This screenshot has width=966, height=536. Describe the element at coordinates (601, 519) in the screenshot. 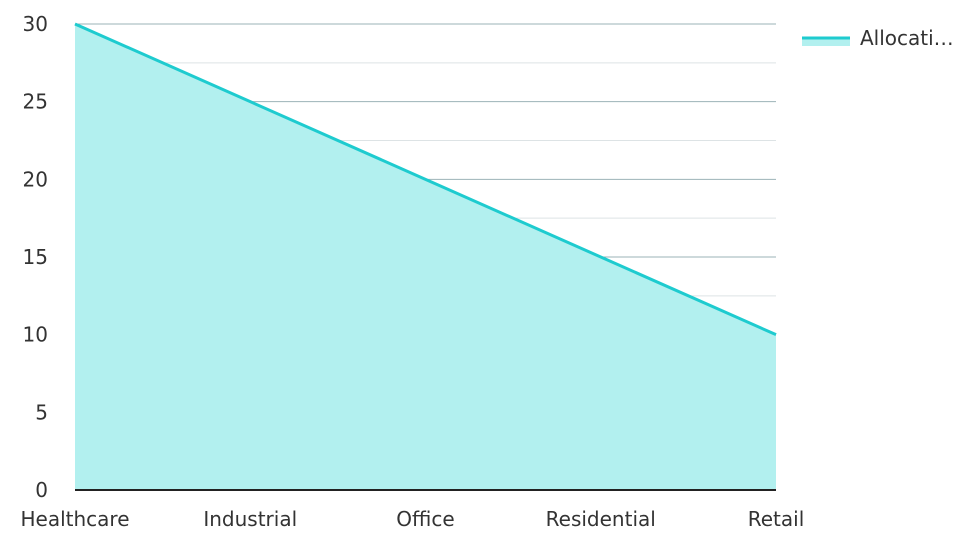

I see `x-tick-label: Residential` at that location.